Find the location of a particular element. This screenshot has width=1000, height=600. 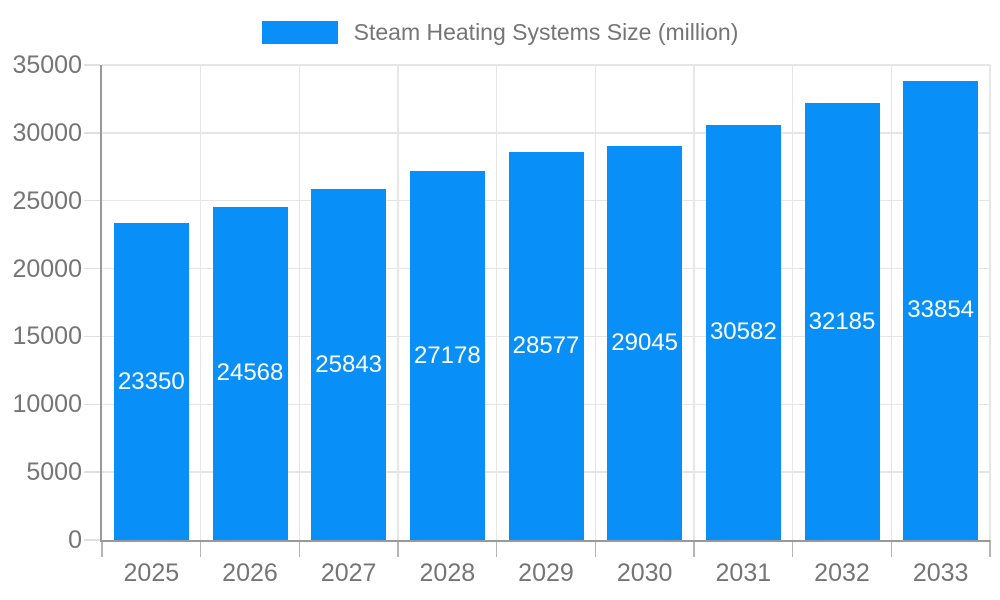

bar-value-label: 25843 is located at coordinates (349, 364).